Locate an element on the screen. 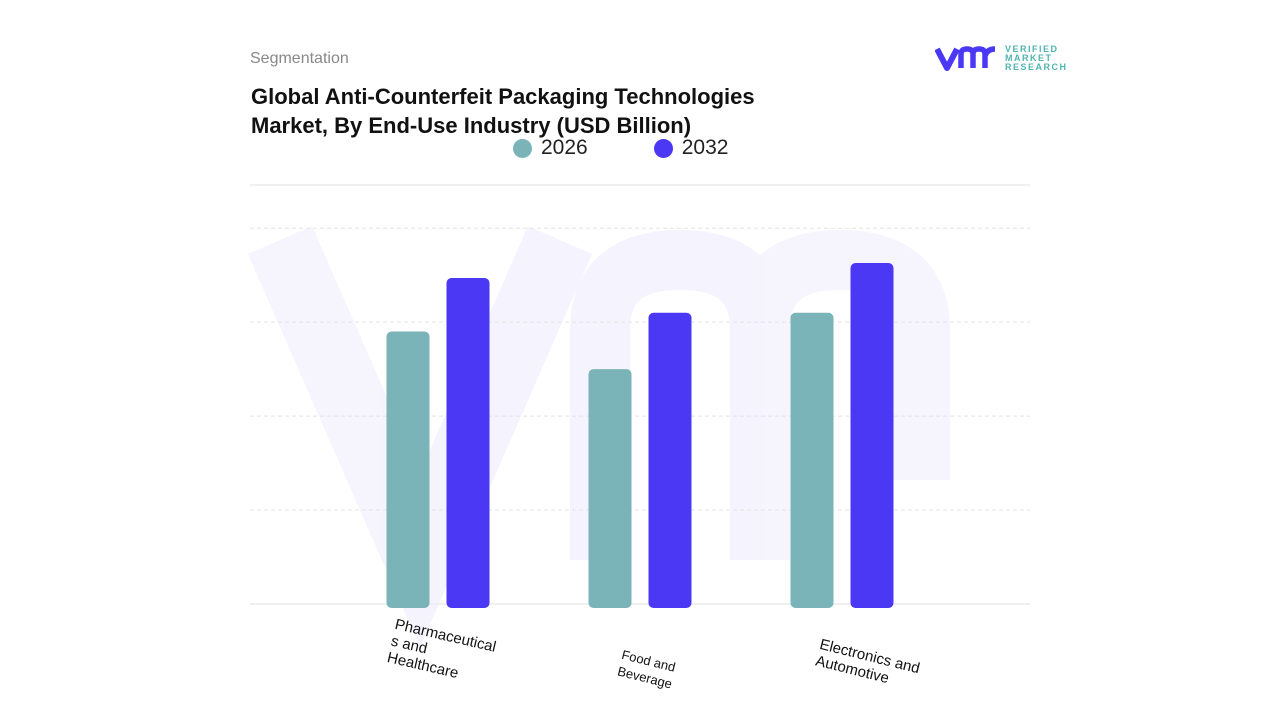  legend-item-2032: 2032 is located at coordinates (691, 148).